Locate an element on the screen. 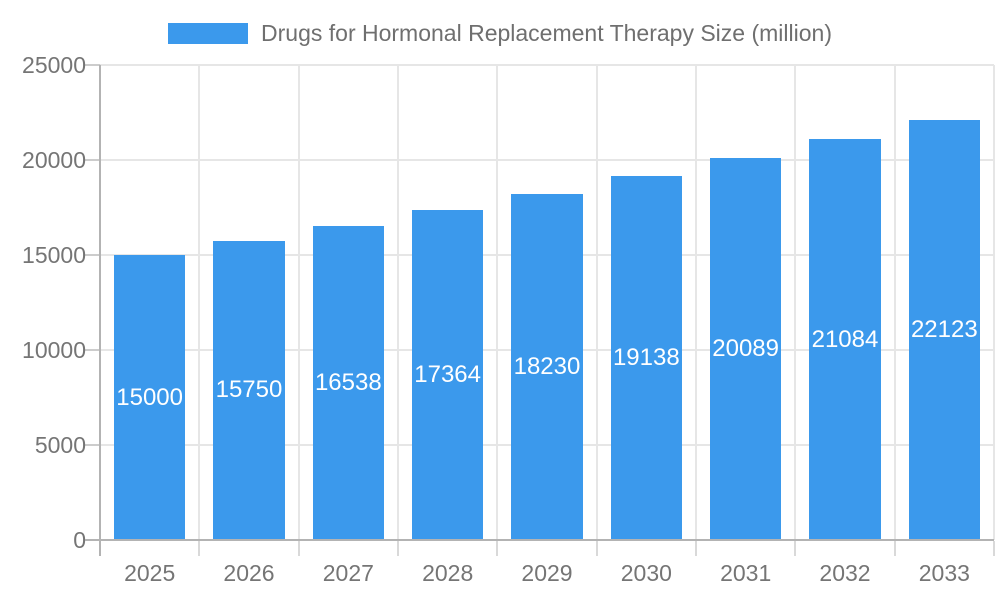  legend-swatch-icon is located at coordinates (208, 33).